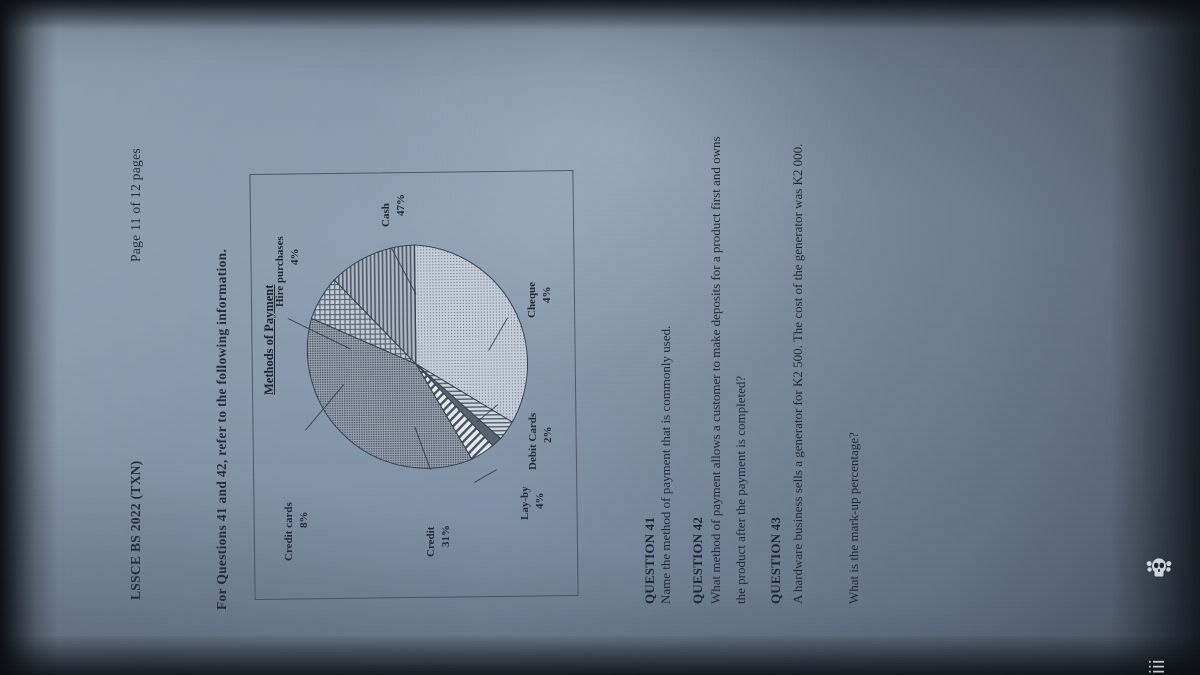  I want to click on vignette-bottom, so click(600, 655).